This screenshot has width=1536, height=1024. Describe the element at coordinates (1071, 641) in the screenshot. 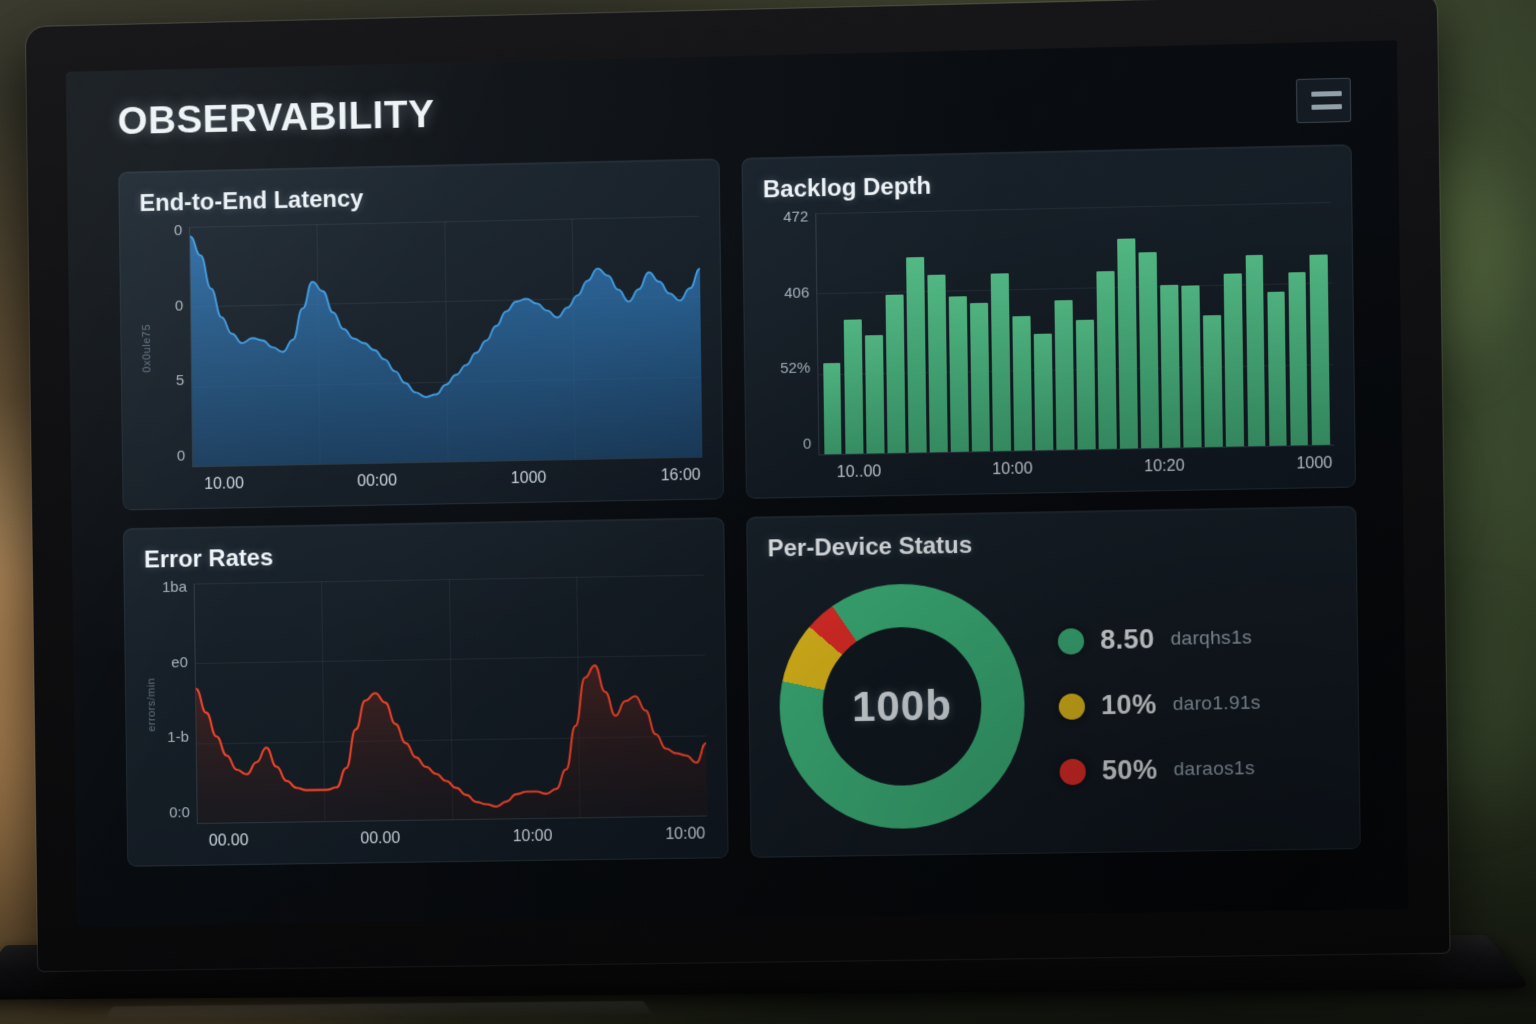

I see `legend-dot-healthy` at that location.